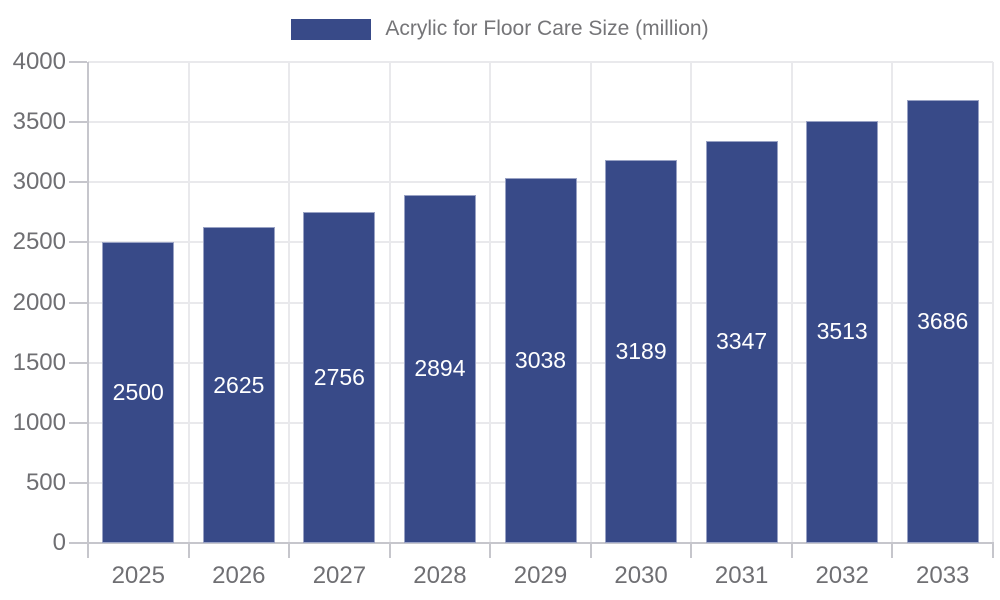  What do you see at coordinates (39, 302) in the screenshot?
I see `y-tick-label: 2000` at bounding box center [39, 302].